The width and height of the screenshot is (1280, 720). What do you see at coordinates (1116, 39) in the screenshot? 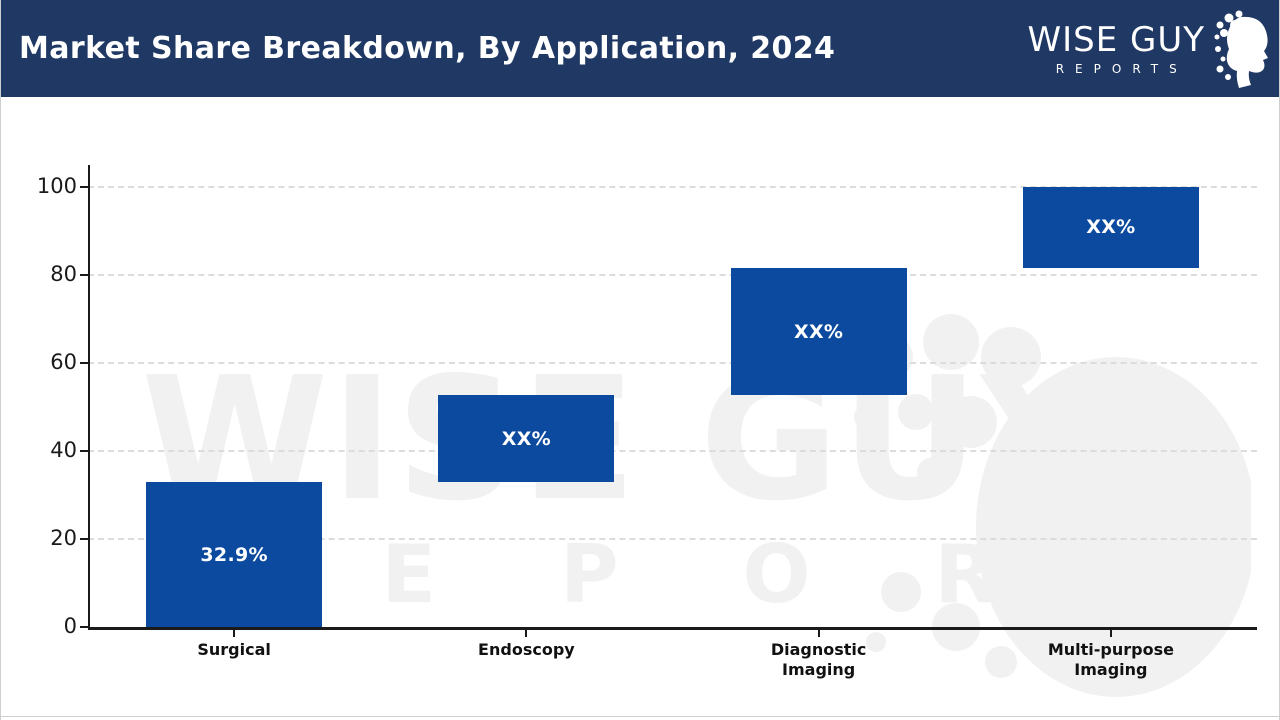
I see `brand-name-text: WISE GUY` at bounding box center [1116, 39].